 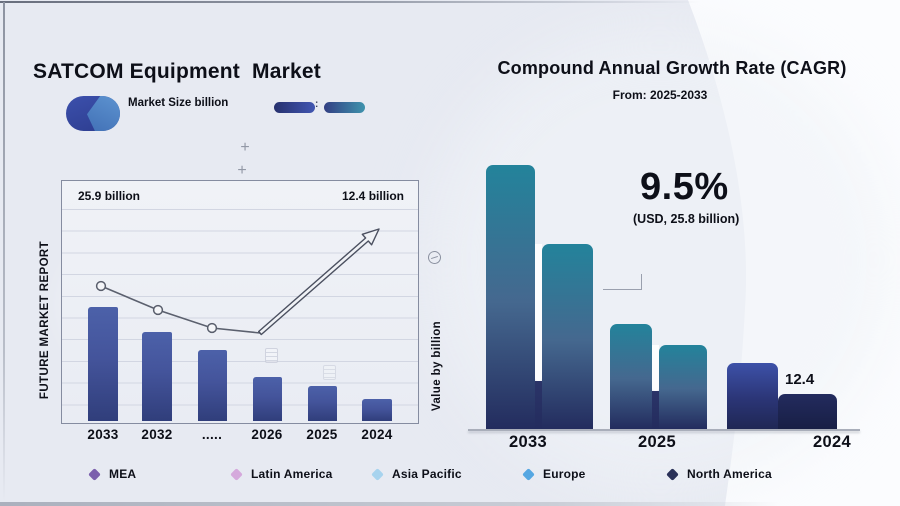 I want to click on legend-label: North America, so click(x=729, y=474).